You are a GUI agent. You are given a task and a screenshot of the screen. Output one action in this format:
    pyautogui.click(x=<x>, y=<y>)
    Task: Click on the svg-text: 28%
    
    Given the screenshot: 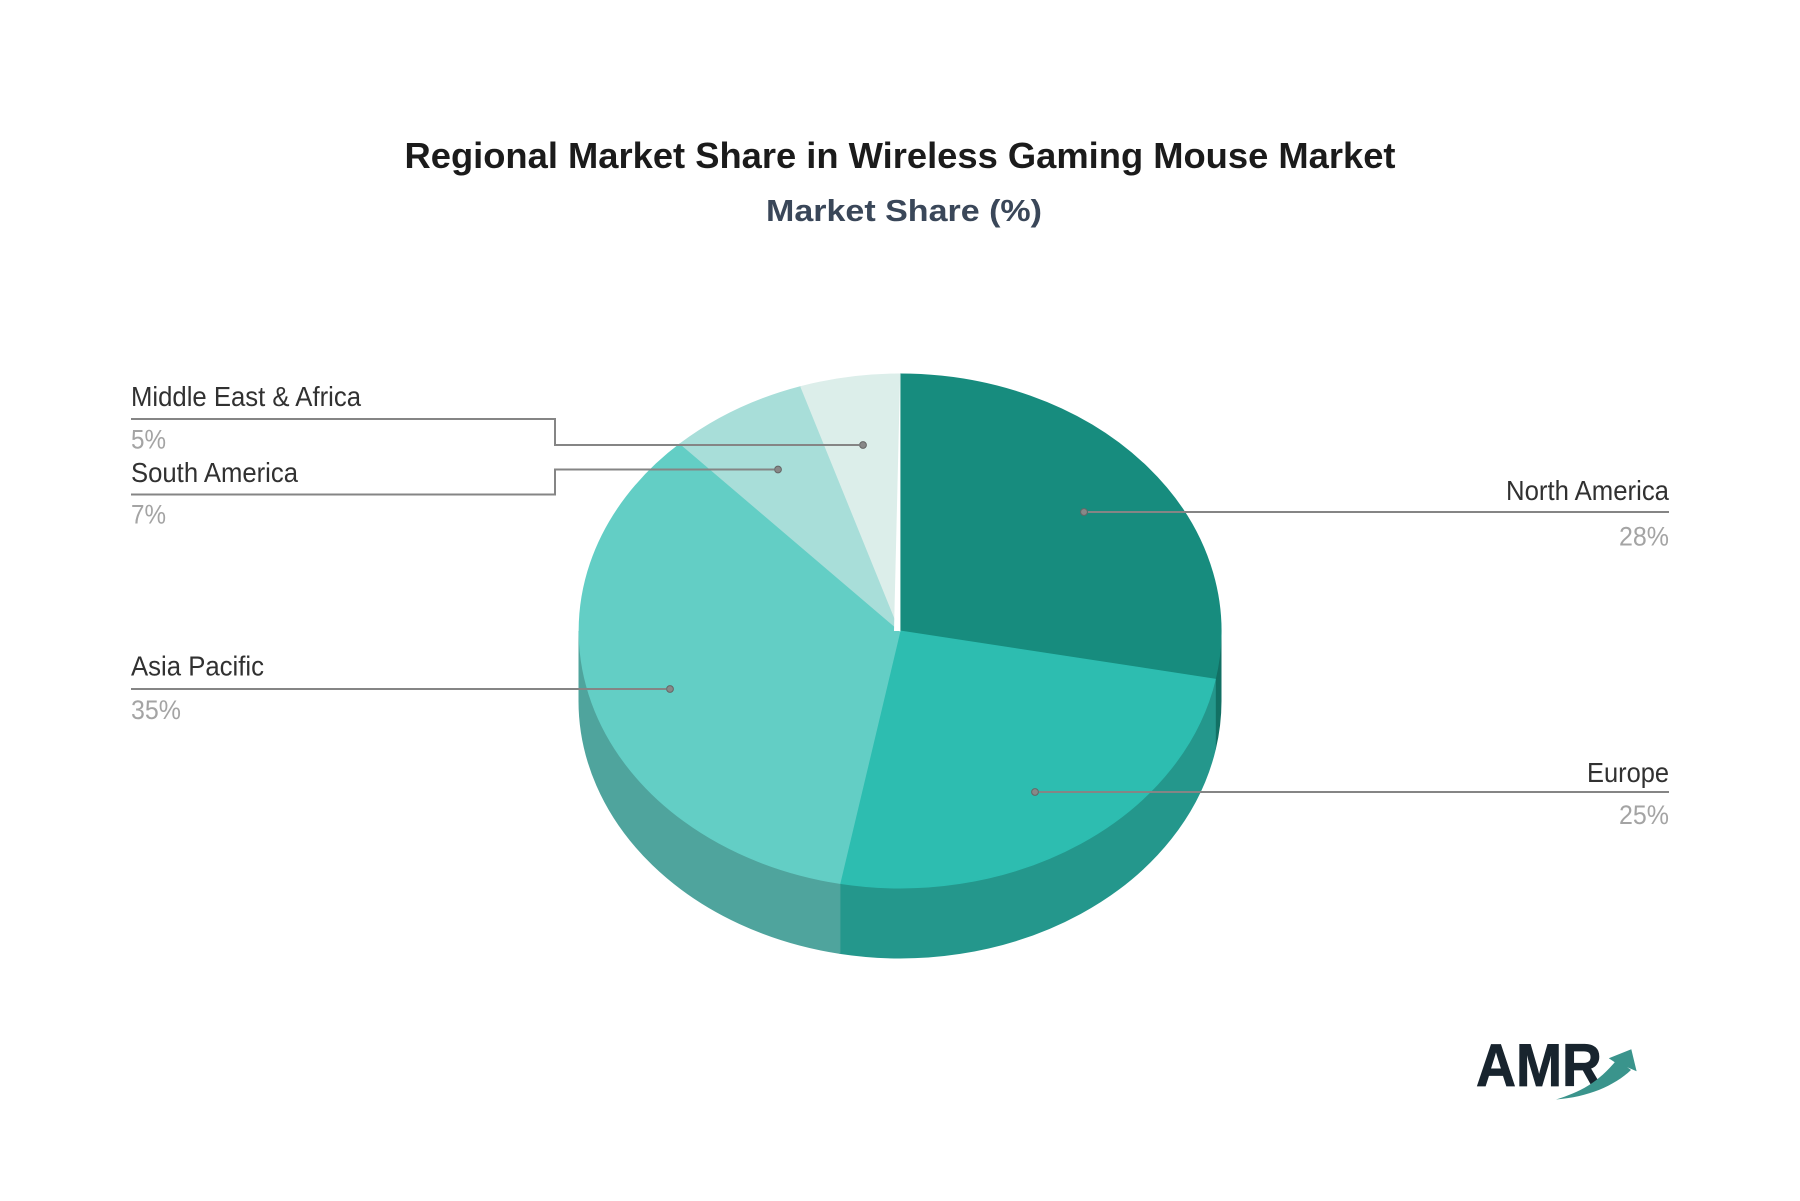 What is the action you would take?
    pyautogui.click(x=1644, y=537)
    